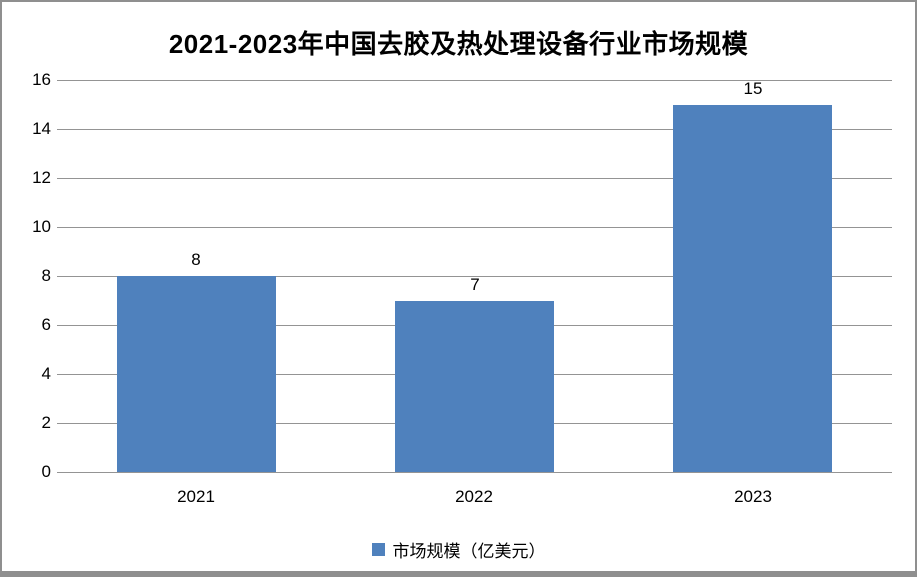 This screenshot has width=917, height=577. What do you see at coordinates (378, 549) in the screenshot?
I see `legend-marker-icon` at bounding box center [378, 549].